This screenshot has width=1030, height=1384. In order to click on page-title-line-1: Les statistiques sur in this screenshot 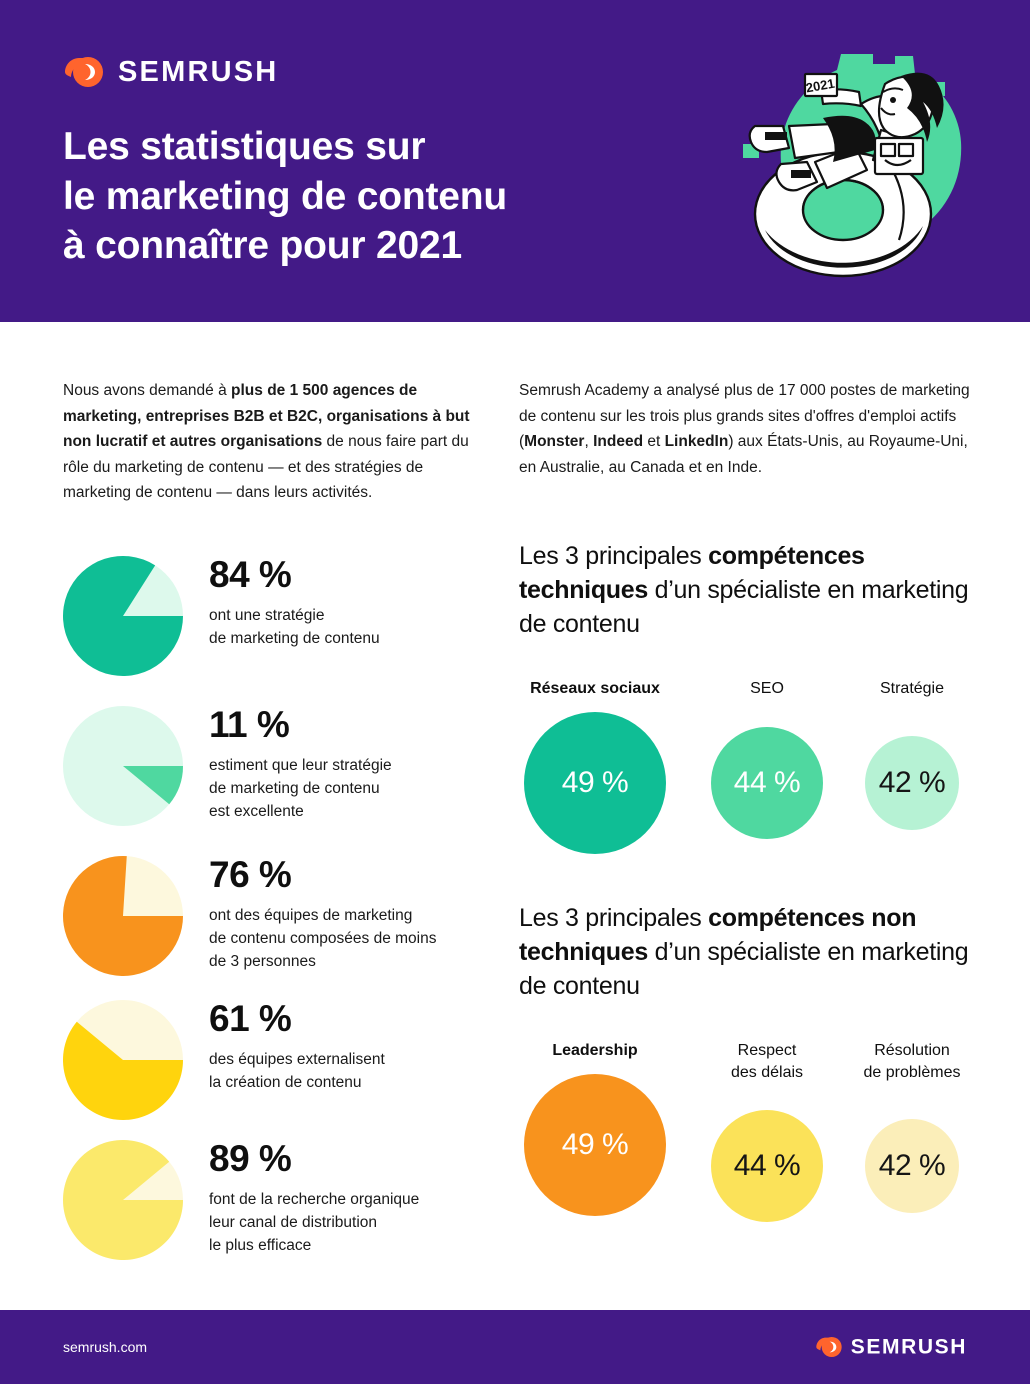, I will do `click(244, 146)`.